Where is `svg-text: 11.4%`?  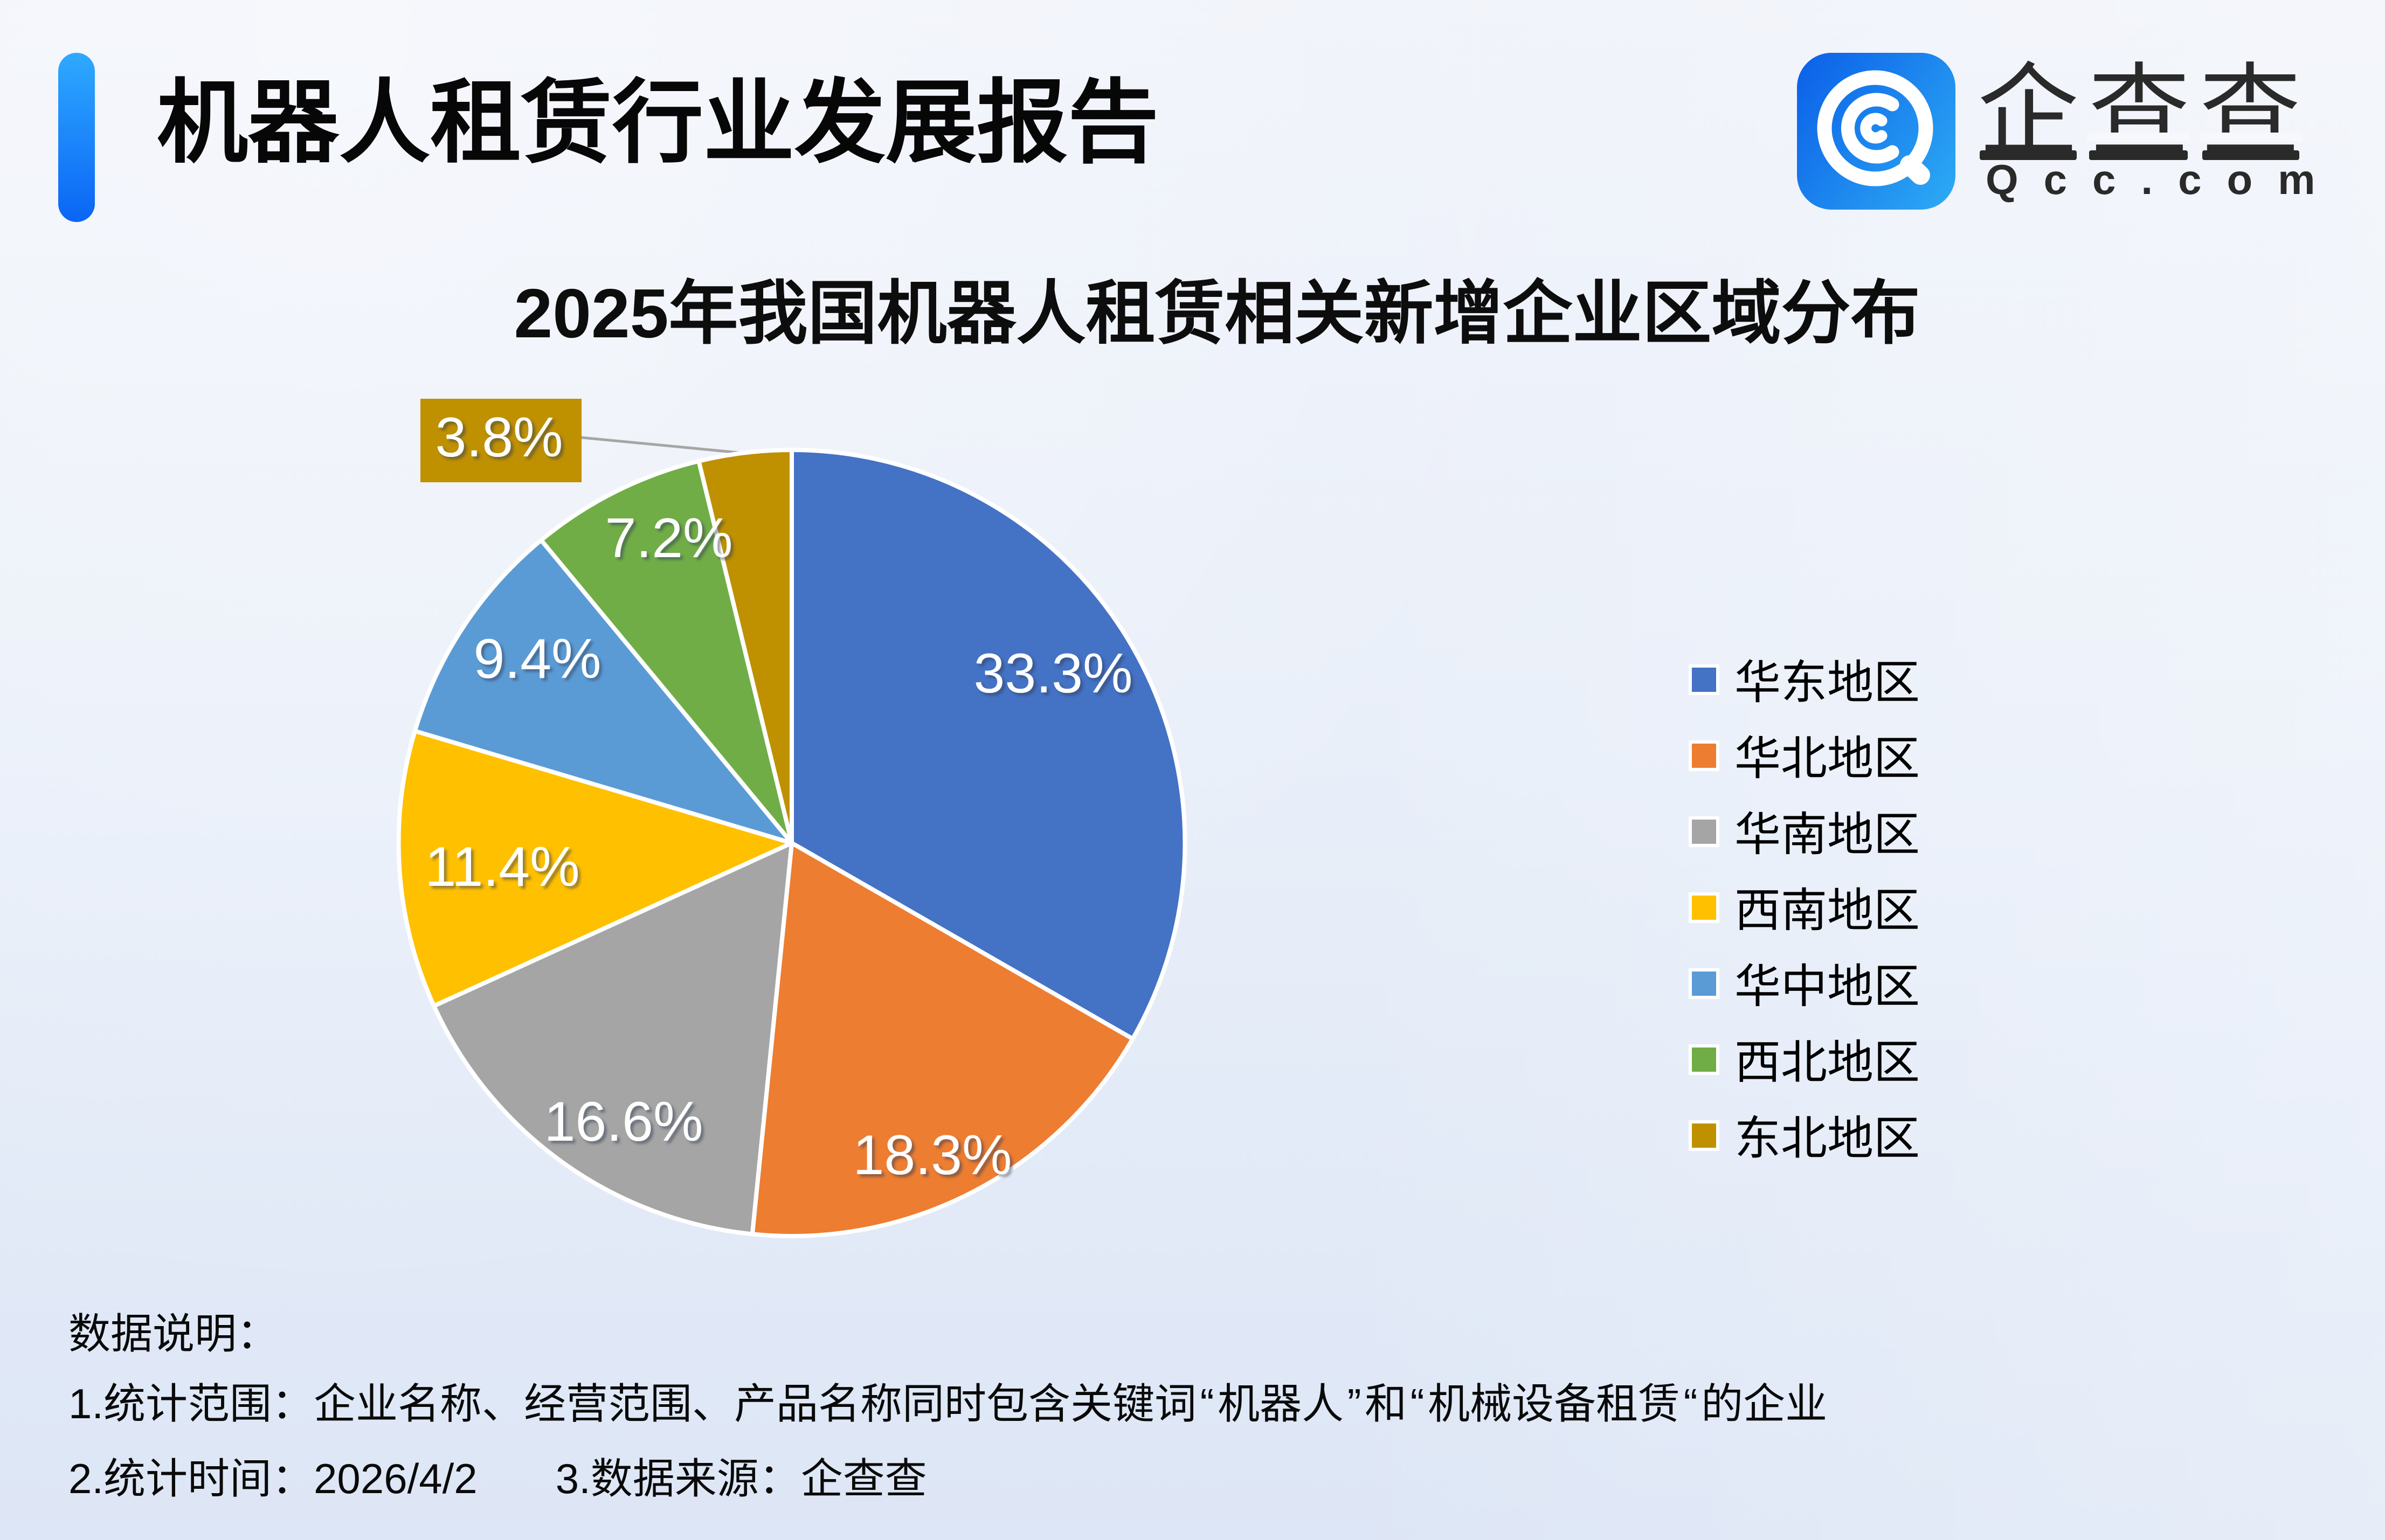
svg-text: 11.4% is located at coordinates (502, 867).